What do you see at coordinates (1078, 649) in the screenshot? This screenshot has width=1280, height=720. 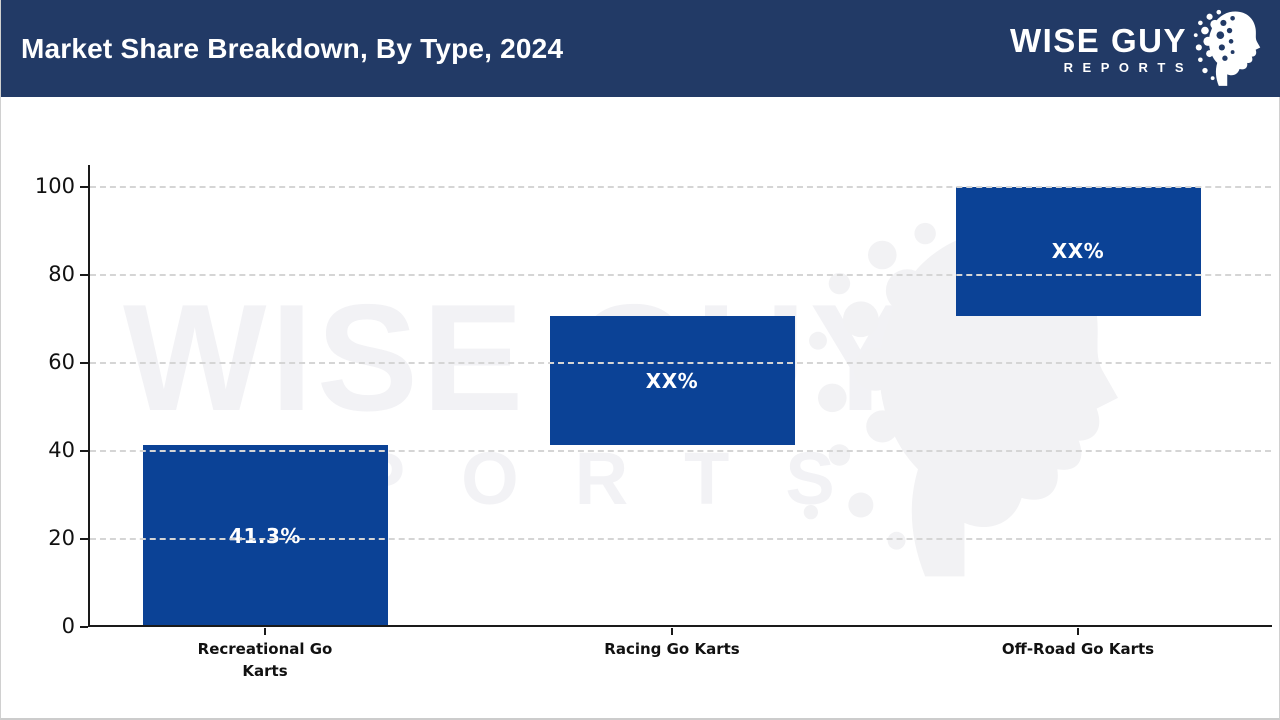 I see `x-axis-category-label: Off-Road Go Karts` at bounding box center [1078, 649].